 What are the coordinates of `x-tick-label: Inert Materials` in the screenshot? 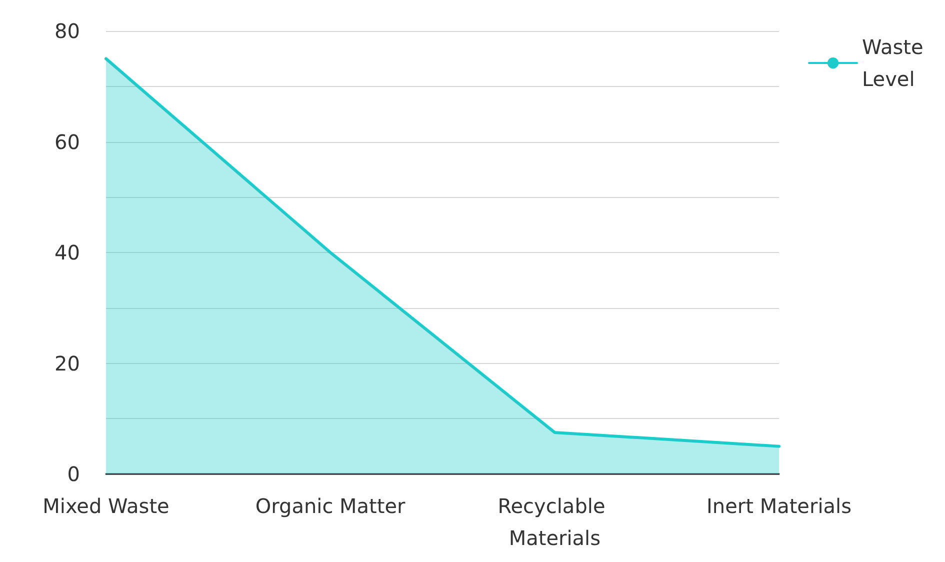 It's located at (779, 506).